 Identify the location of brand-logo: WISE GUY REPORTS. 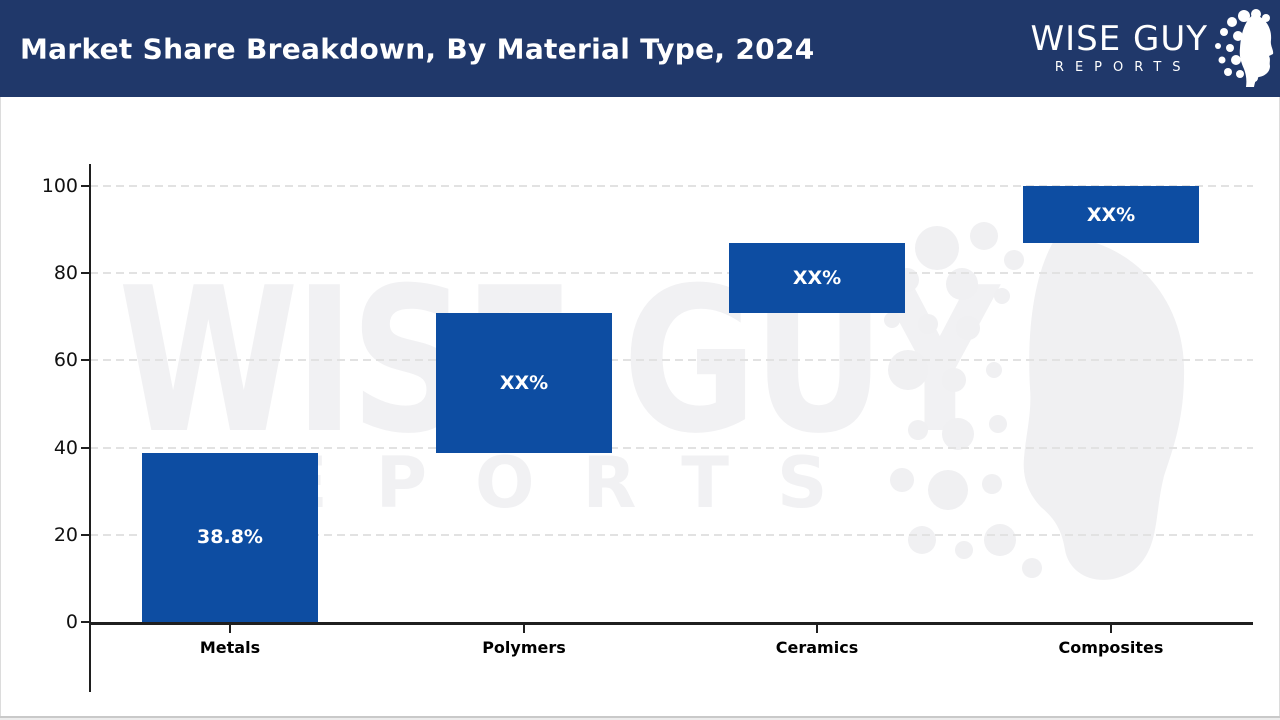
(1152, 48).